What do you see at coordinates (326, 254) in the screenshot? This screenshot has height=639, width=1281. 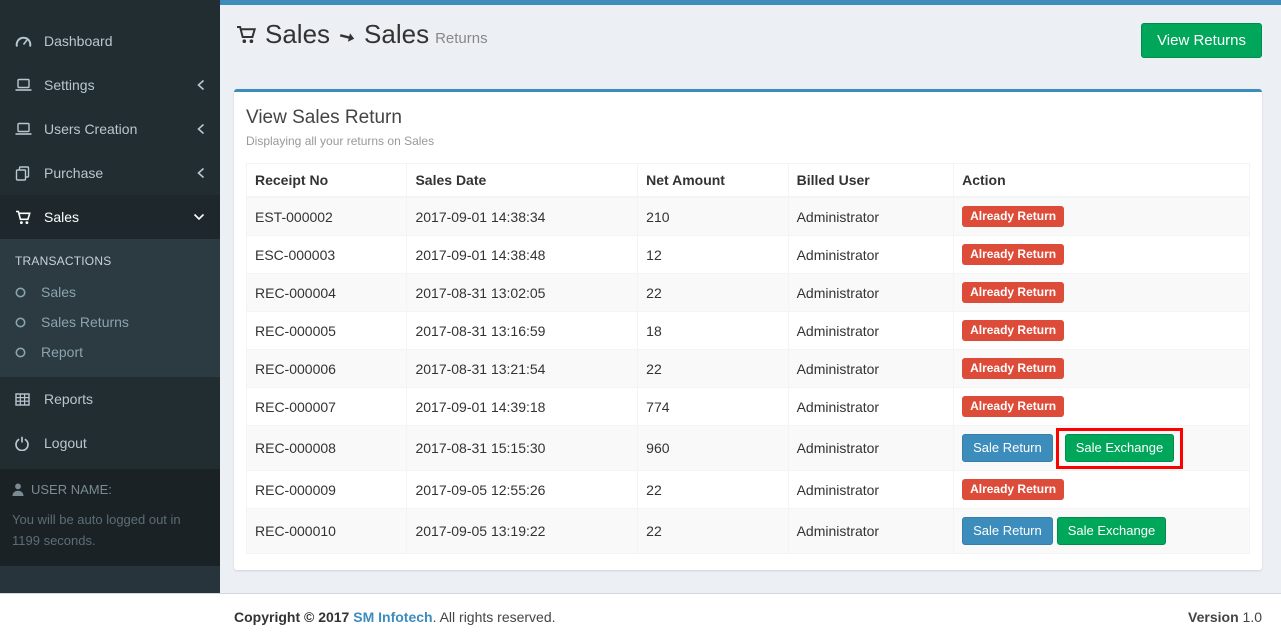 I see `cell-receipt-no: ESC-000003` at bounding box center [326, 254].